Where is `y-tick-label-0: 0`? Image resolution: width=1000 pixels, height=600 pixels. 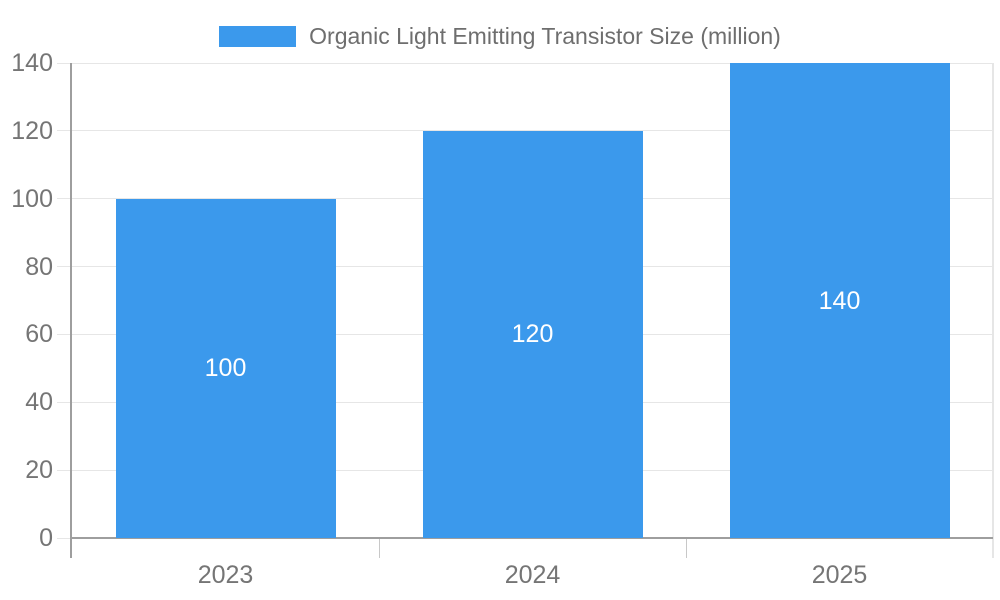
y-tick-label-0: 0 is located at coordinates (46, 538).